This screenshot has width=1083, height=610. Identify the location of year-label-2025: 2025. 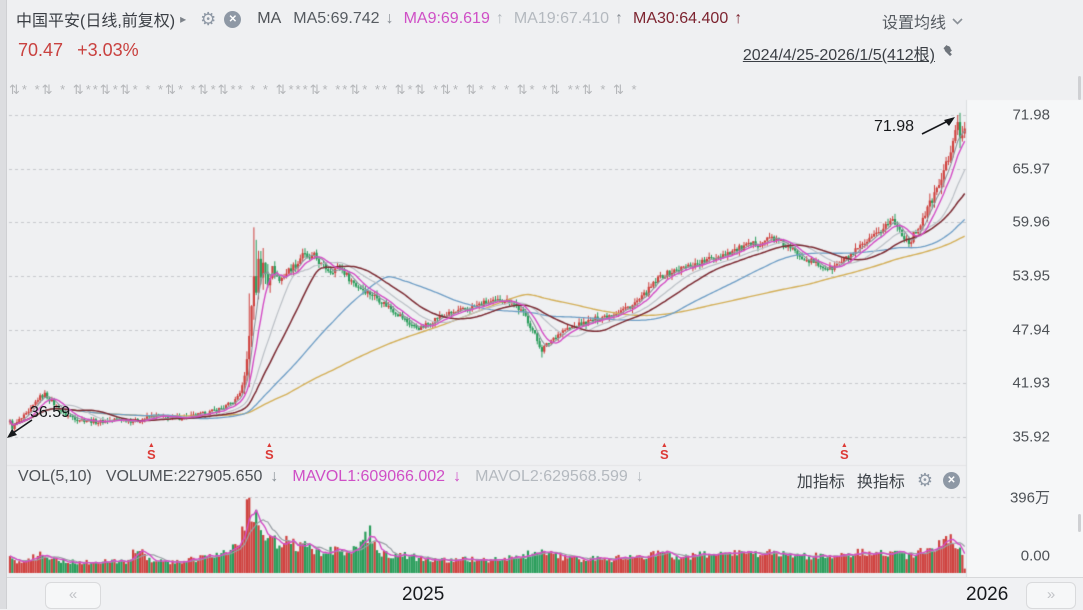
(423, 594).